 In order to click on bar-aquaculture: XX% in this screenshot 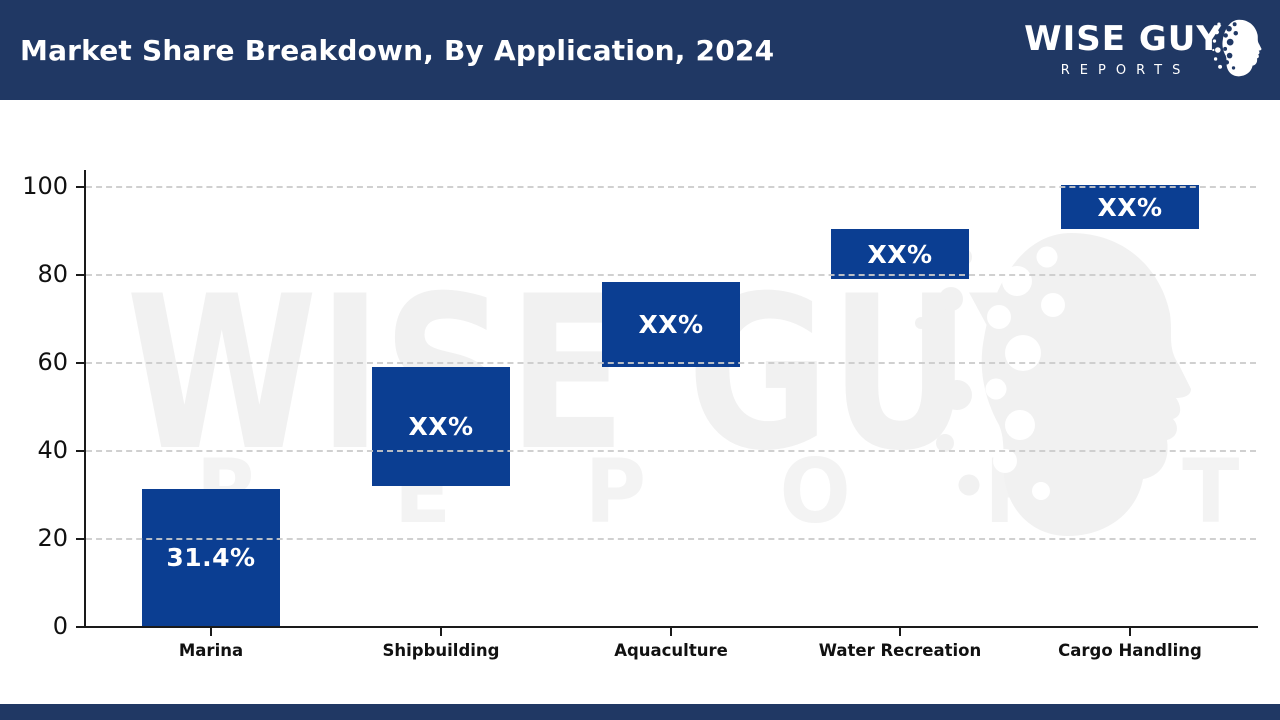, I will do `click(671, 324)`.